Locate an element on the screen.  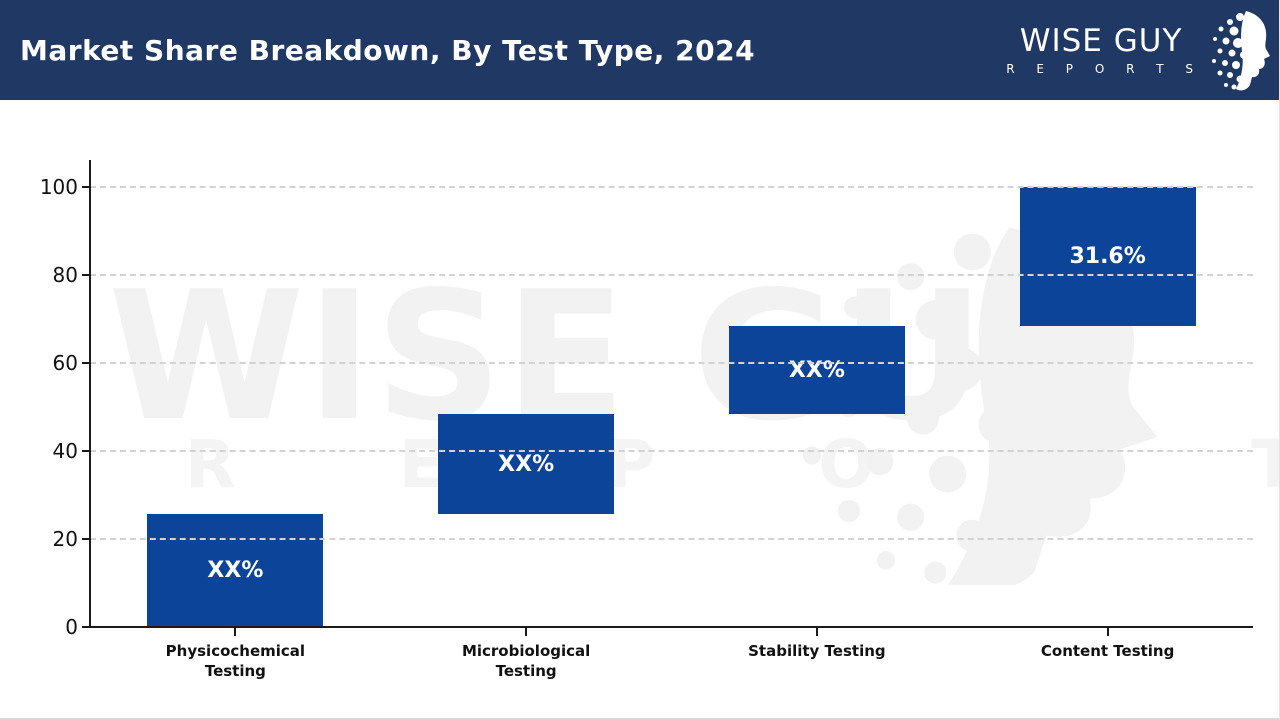
y-tick-label: 40 is located at coordinates (65, 451).